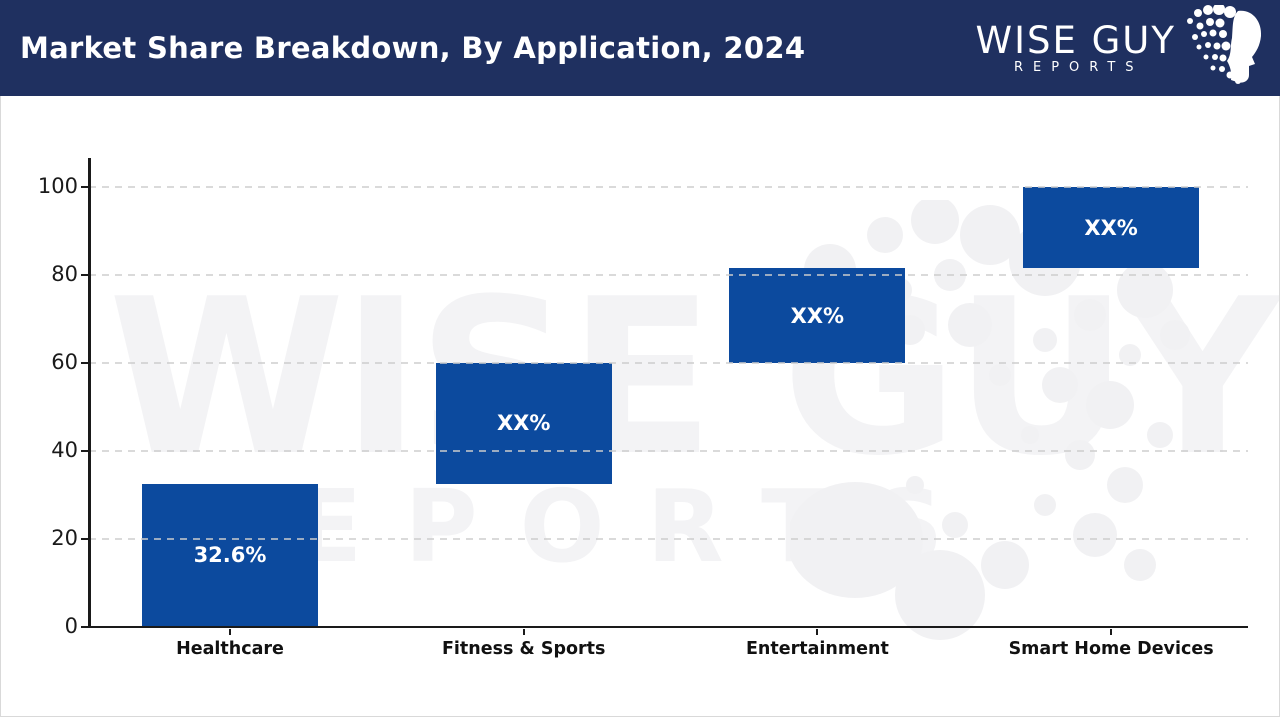 The image size is (1280, 720). Describe the element at coordinates (523, 649) in the screenshot. I see `x-category-label: Fitness & Sports` at that location.